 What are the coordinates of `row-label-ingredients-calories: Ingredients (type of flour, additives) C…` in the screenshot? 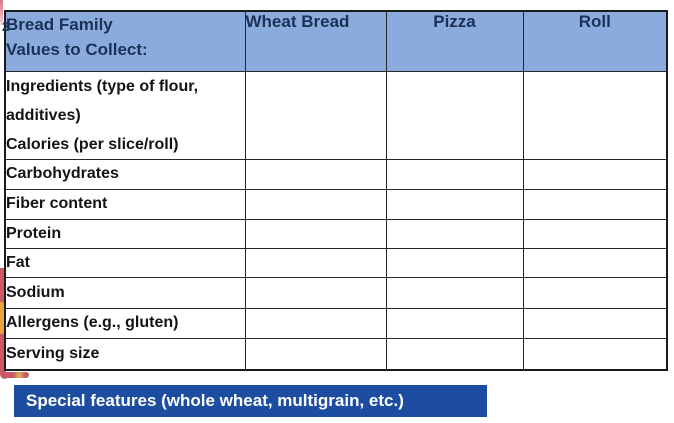 It's located at (125, 115).